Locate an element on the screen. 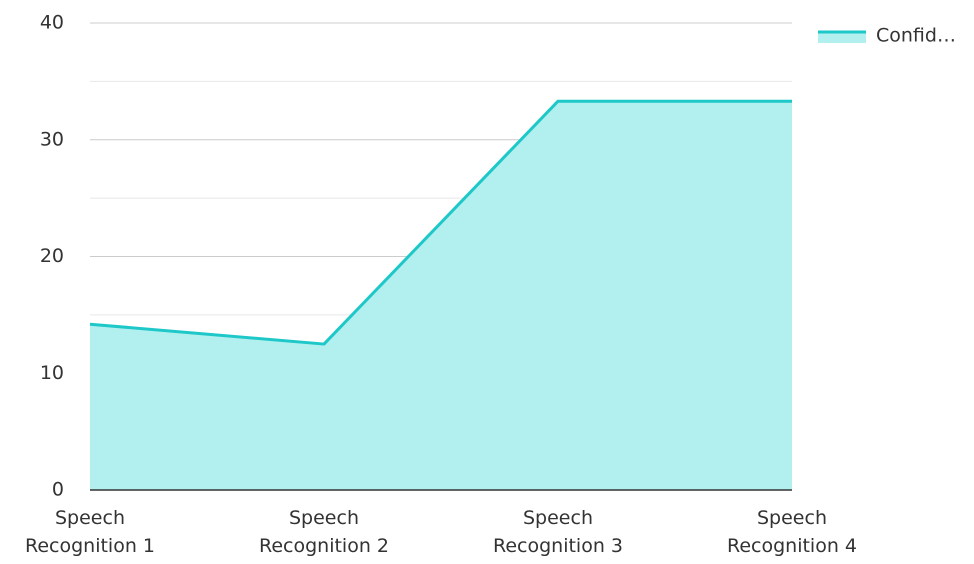 This screenshot has width=974, height=564. y-tick-label: 40 is located at coordinates (52, 23).